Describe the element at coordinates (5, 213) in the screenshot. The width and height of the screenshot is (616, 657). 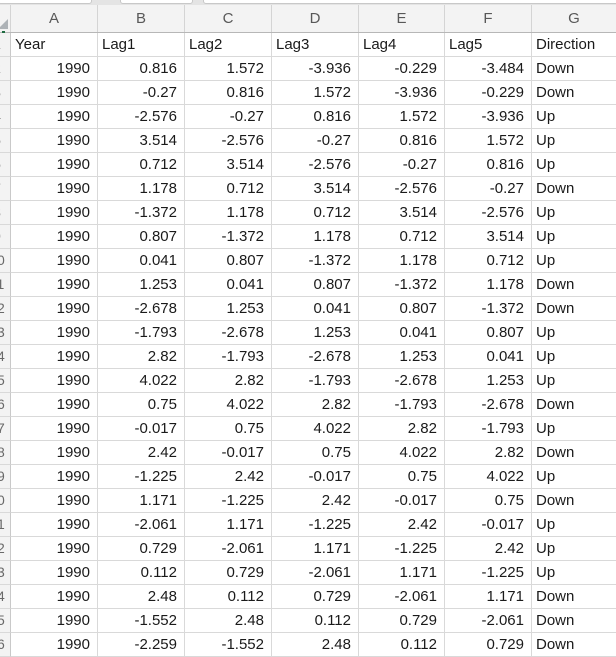
I see `row-header-8: 8` at that location.